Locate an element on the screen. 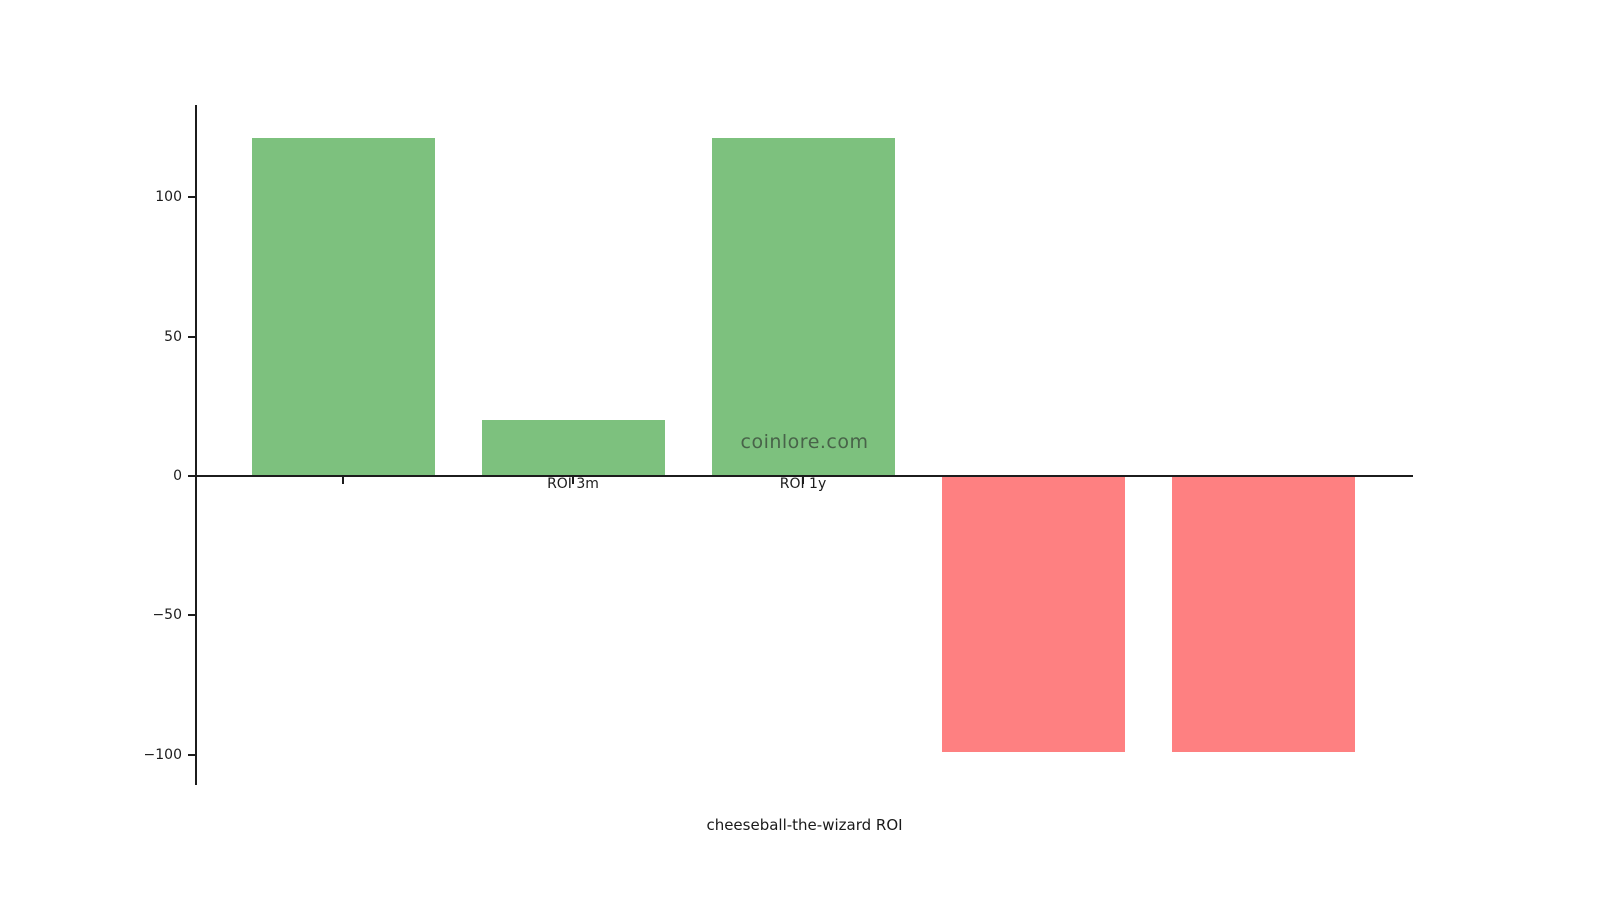  y-tick-label: 100 is located at coordinates (168, 197).